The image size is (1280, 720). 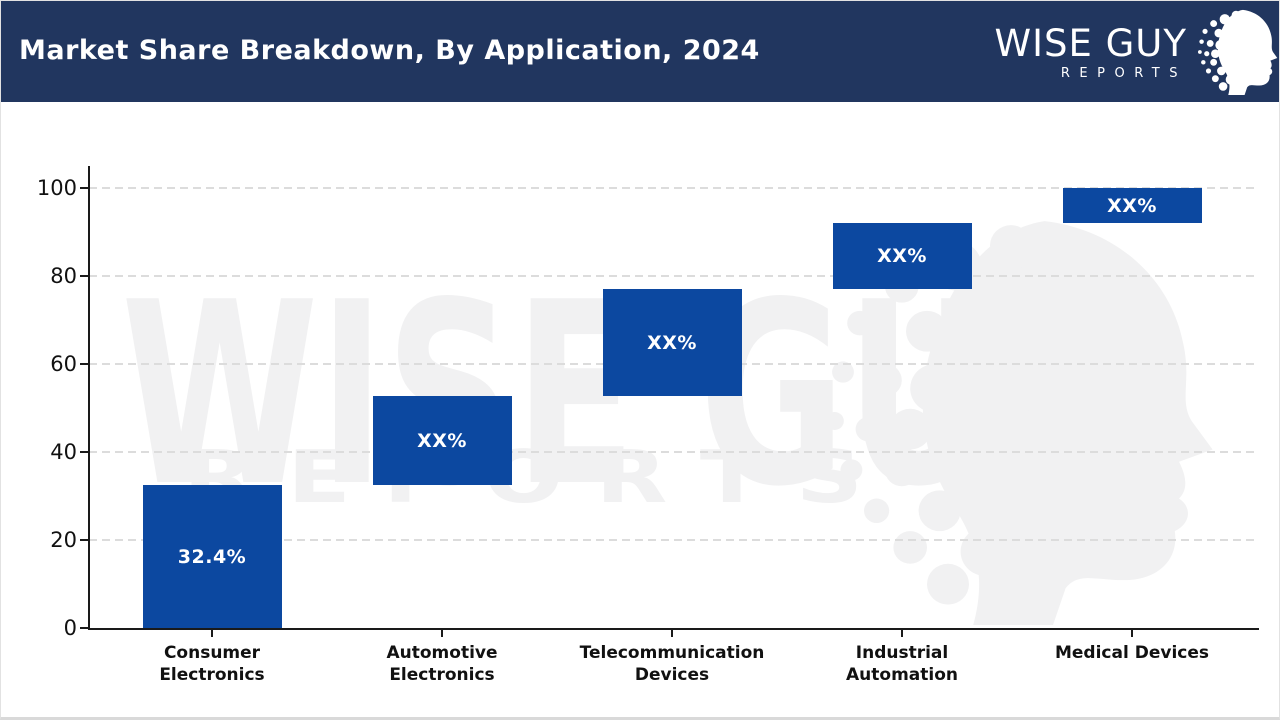 I want to click on x-category-label: Industrial Automation, so click(x=902, y=664).